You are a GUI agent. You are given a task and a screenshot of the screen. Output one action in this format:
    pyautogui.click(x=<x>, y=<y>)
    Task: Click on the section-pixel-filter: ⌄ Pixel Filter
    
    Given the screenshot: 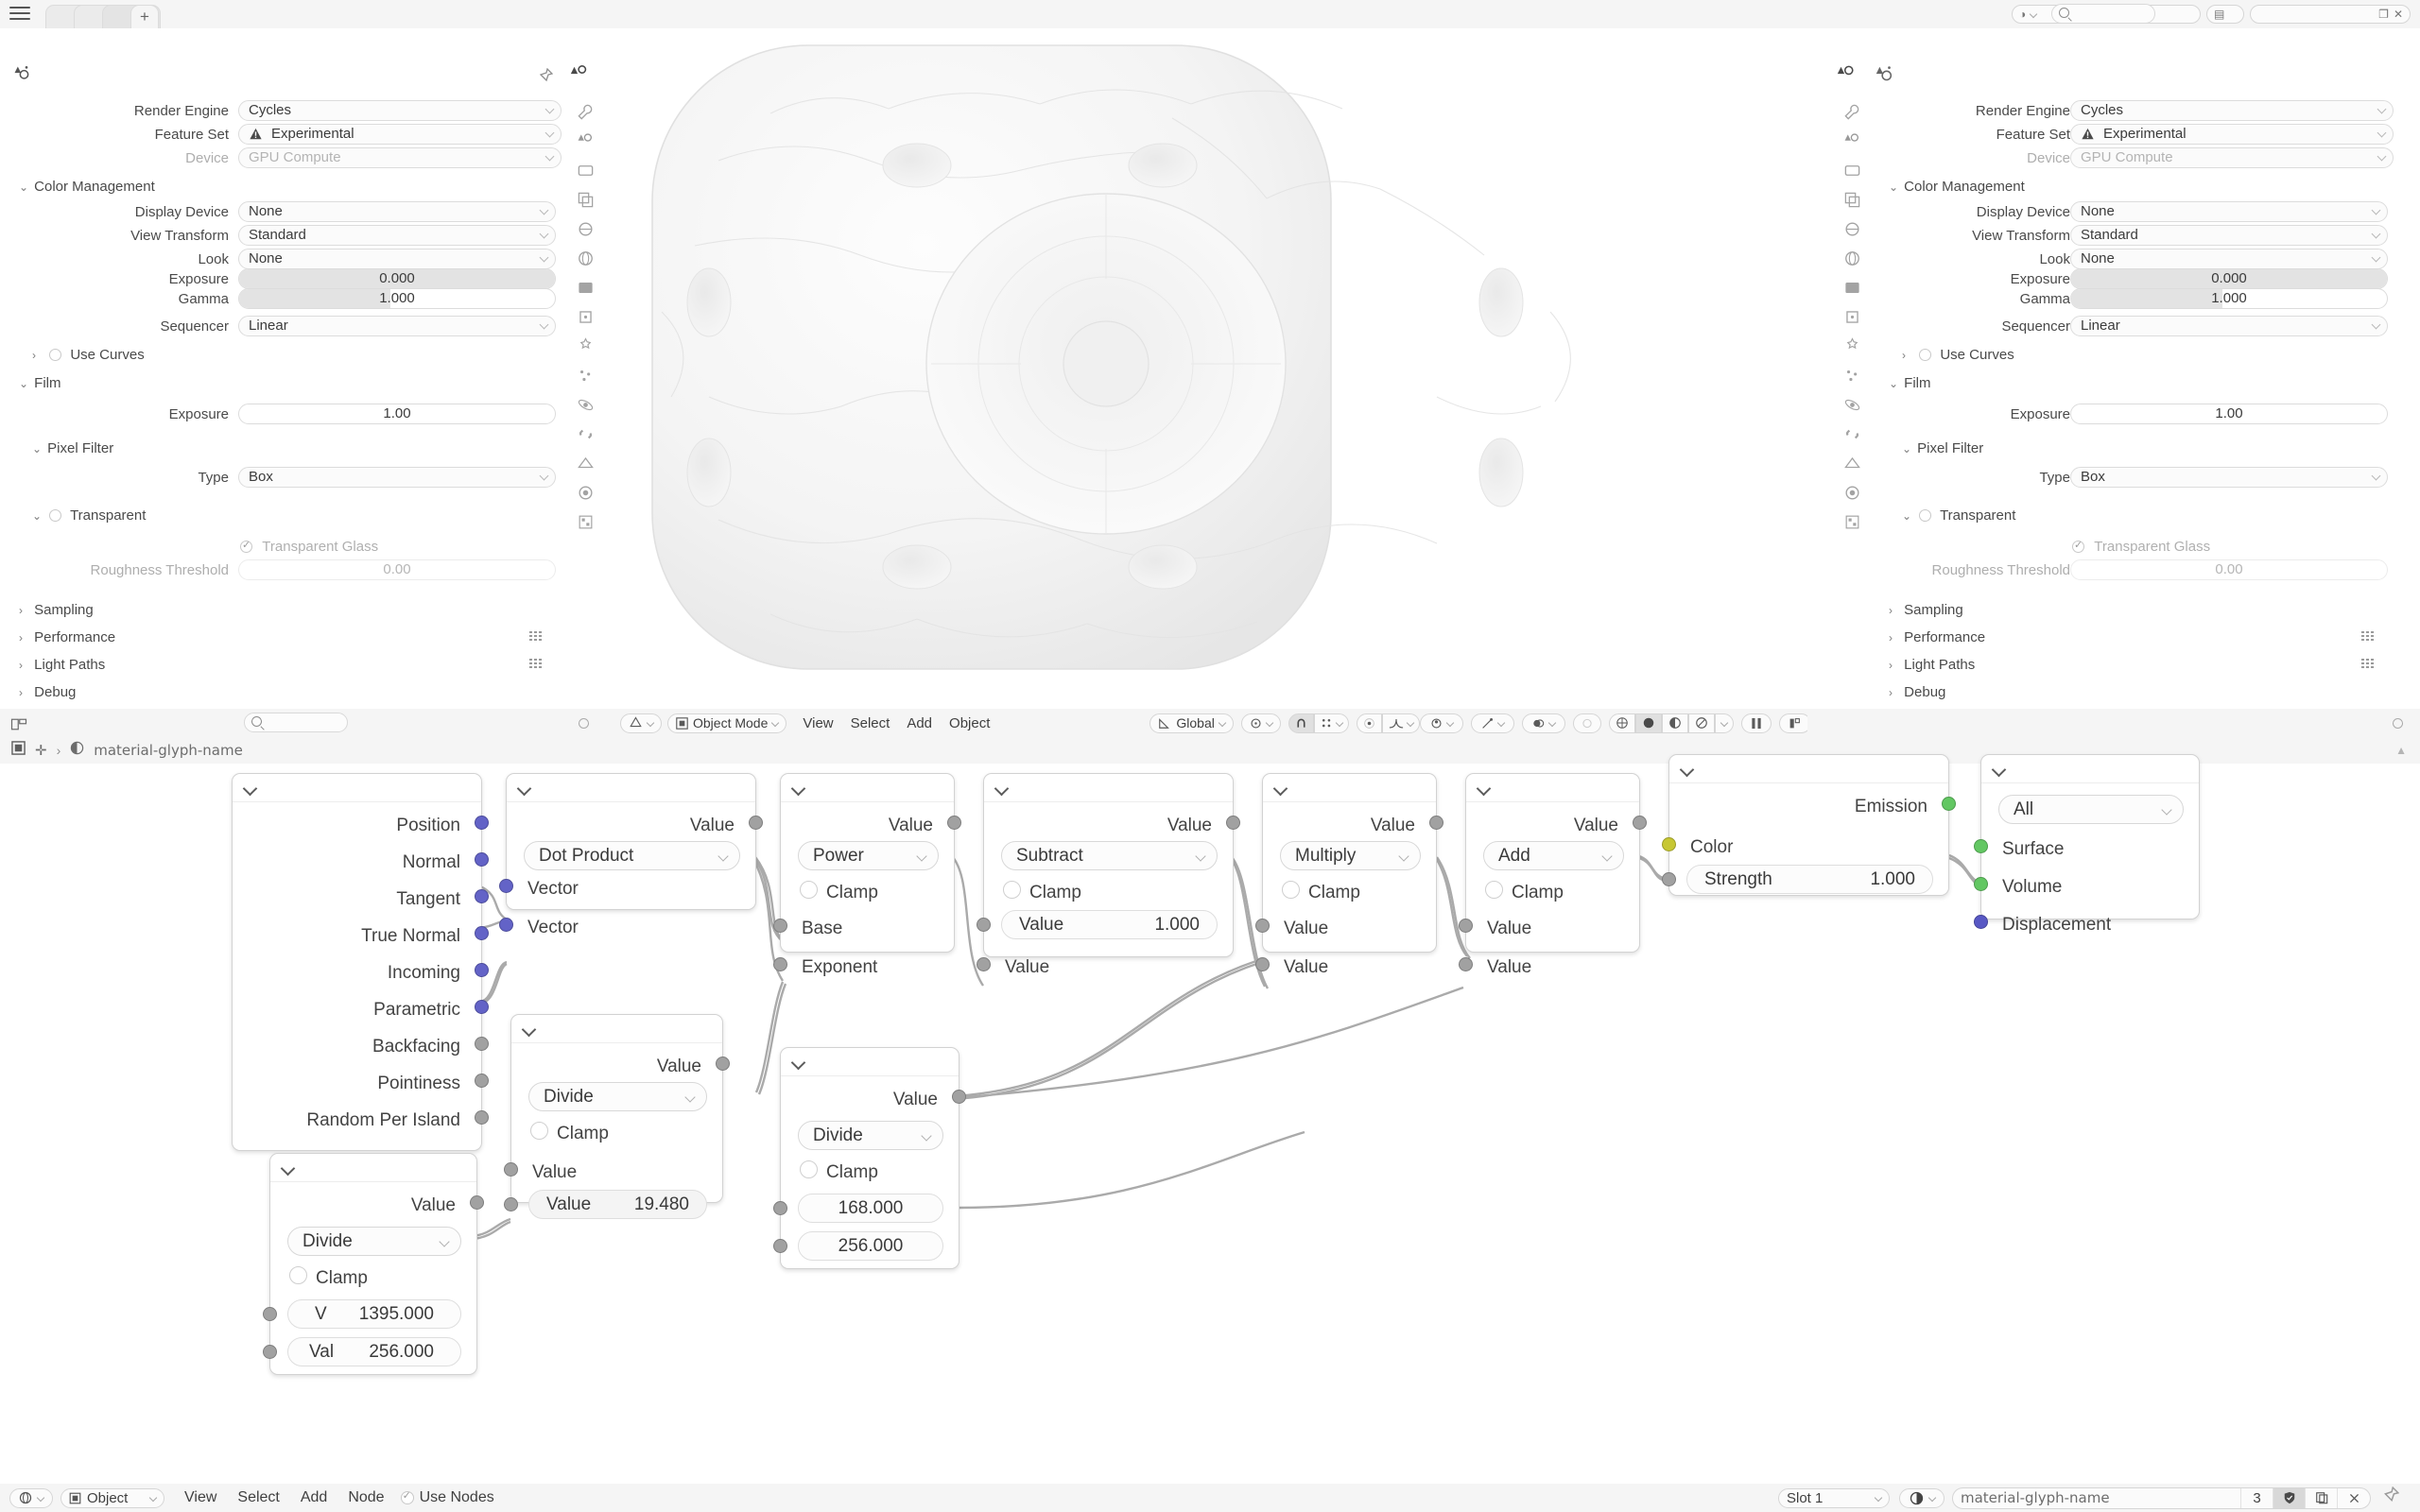 What is the action you would take?
    pyautogui.click(x=73, y=448)
    